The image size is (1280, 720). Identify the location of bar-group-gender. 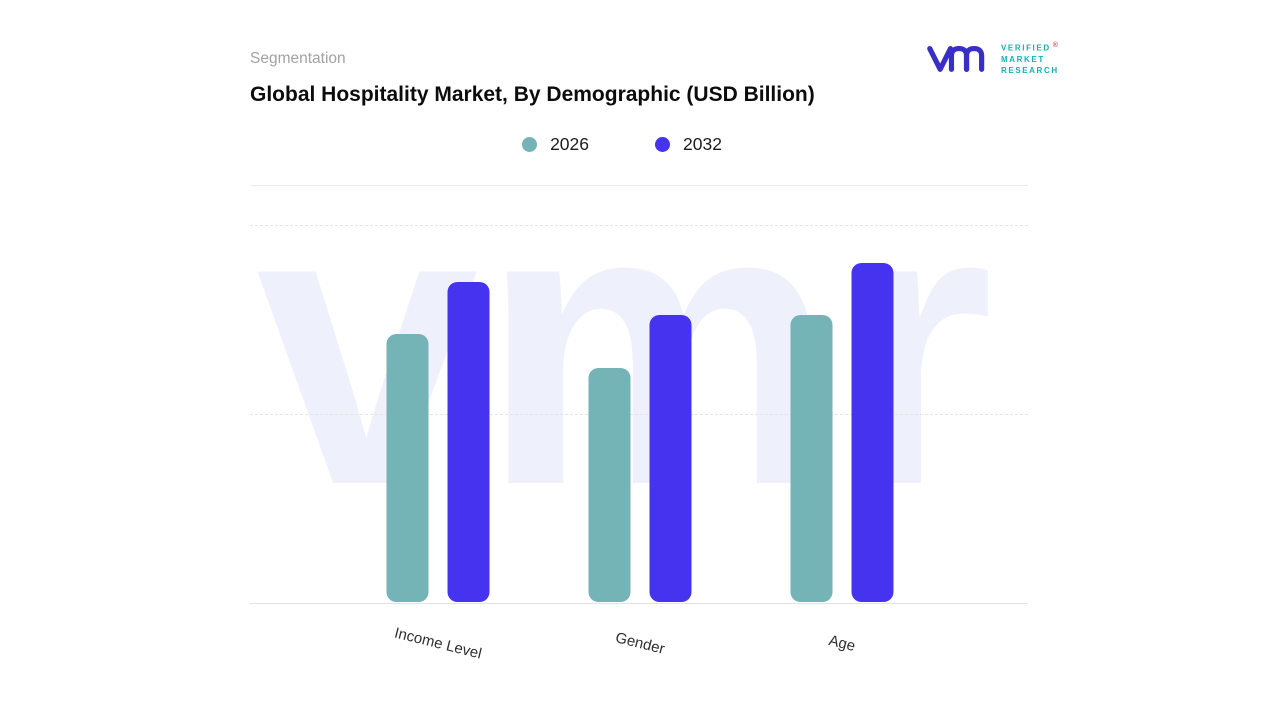
(640, 458).